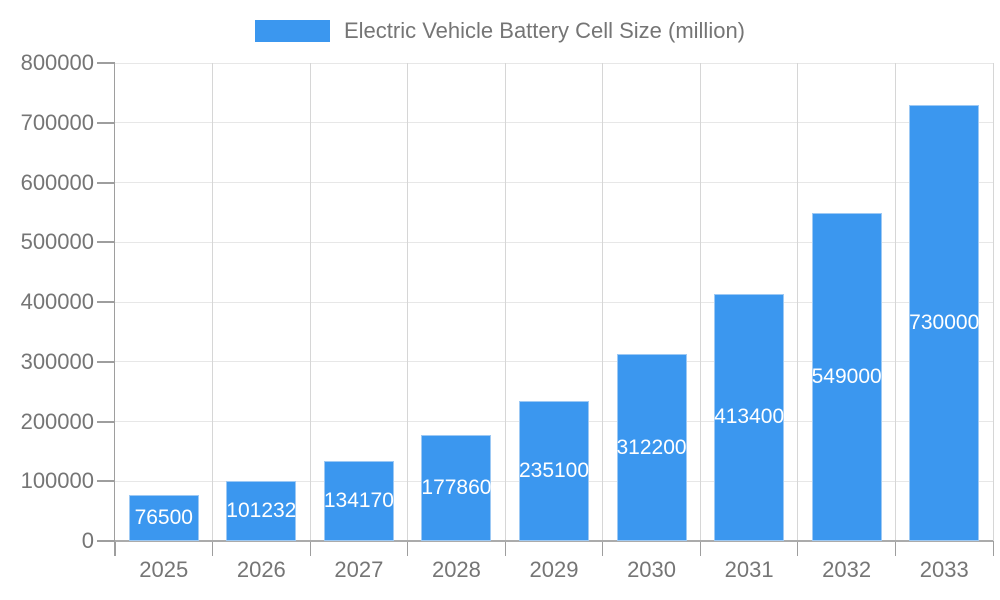 This screenshot has height=600, width=1000. Describe the element at coordinates (749, 569) in the screenshot. I see `x-axis-label: 2031` at that location.